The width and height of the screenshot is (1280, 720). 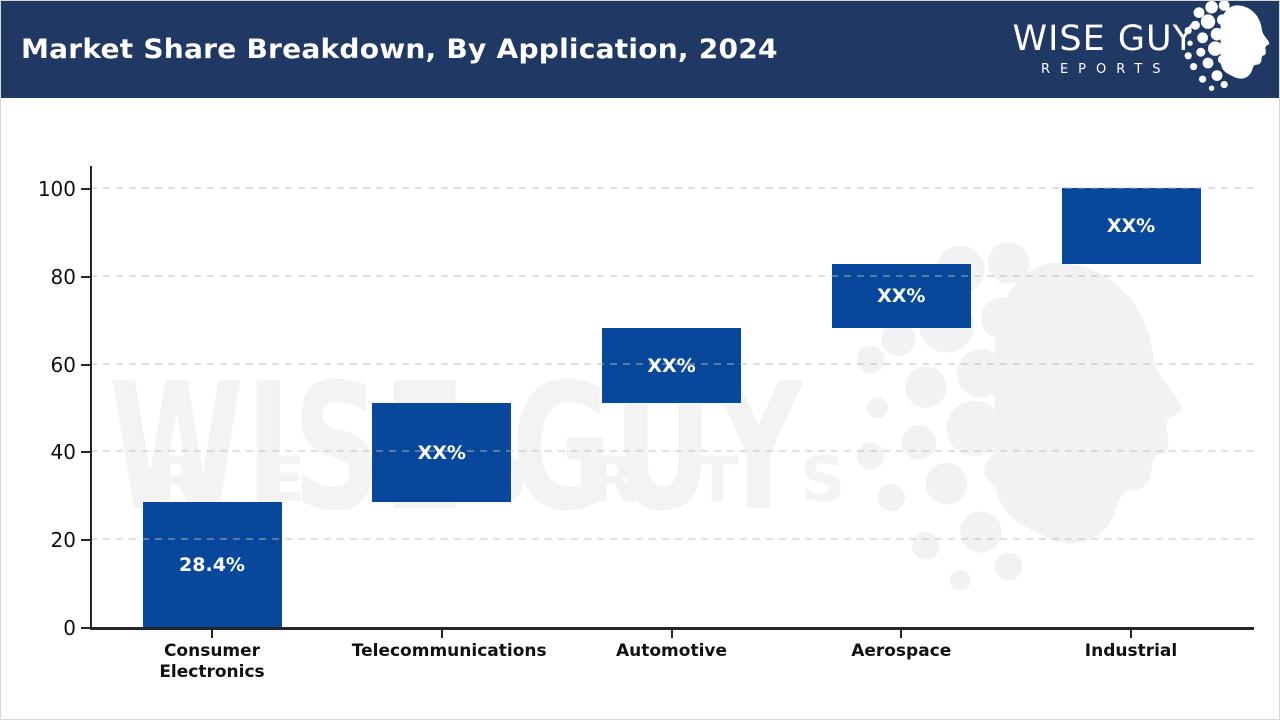 I want to click on x-category-label: Industrial, so click(x=1131, y=651).